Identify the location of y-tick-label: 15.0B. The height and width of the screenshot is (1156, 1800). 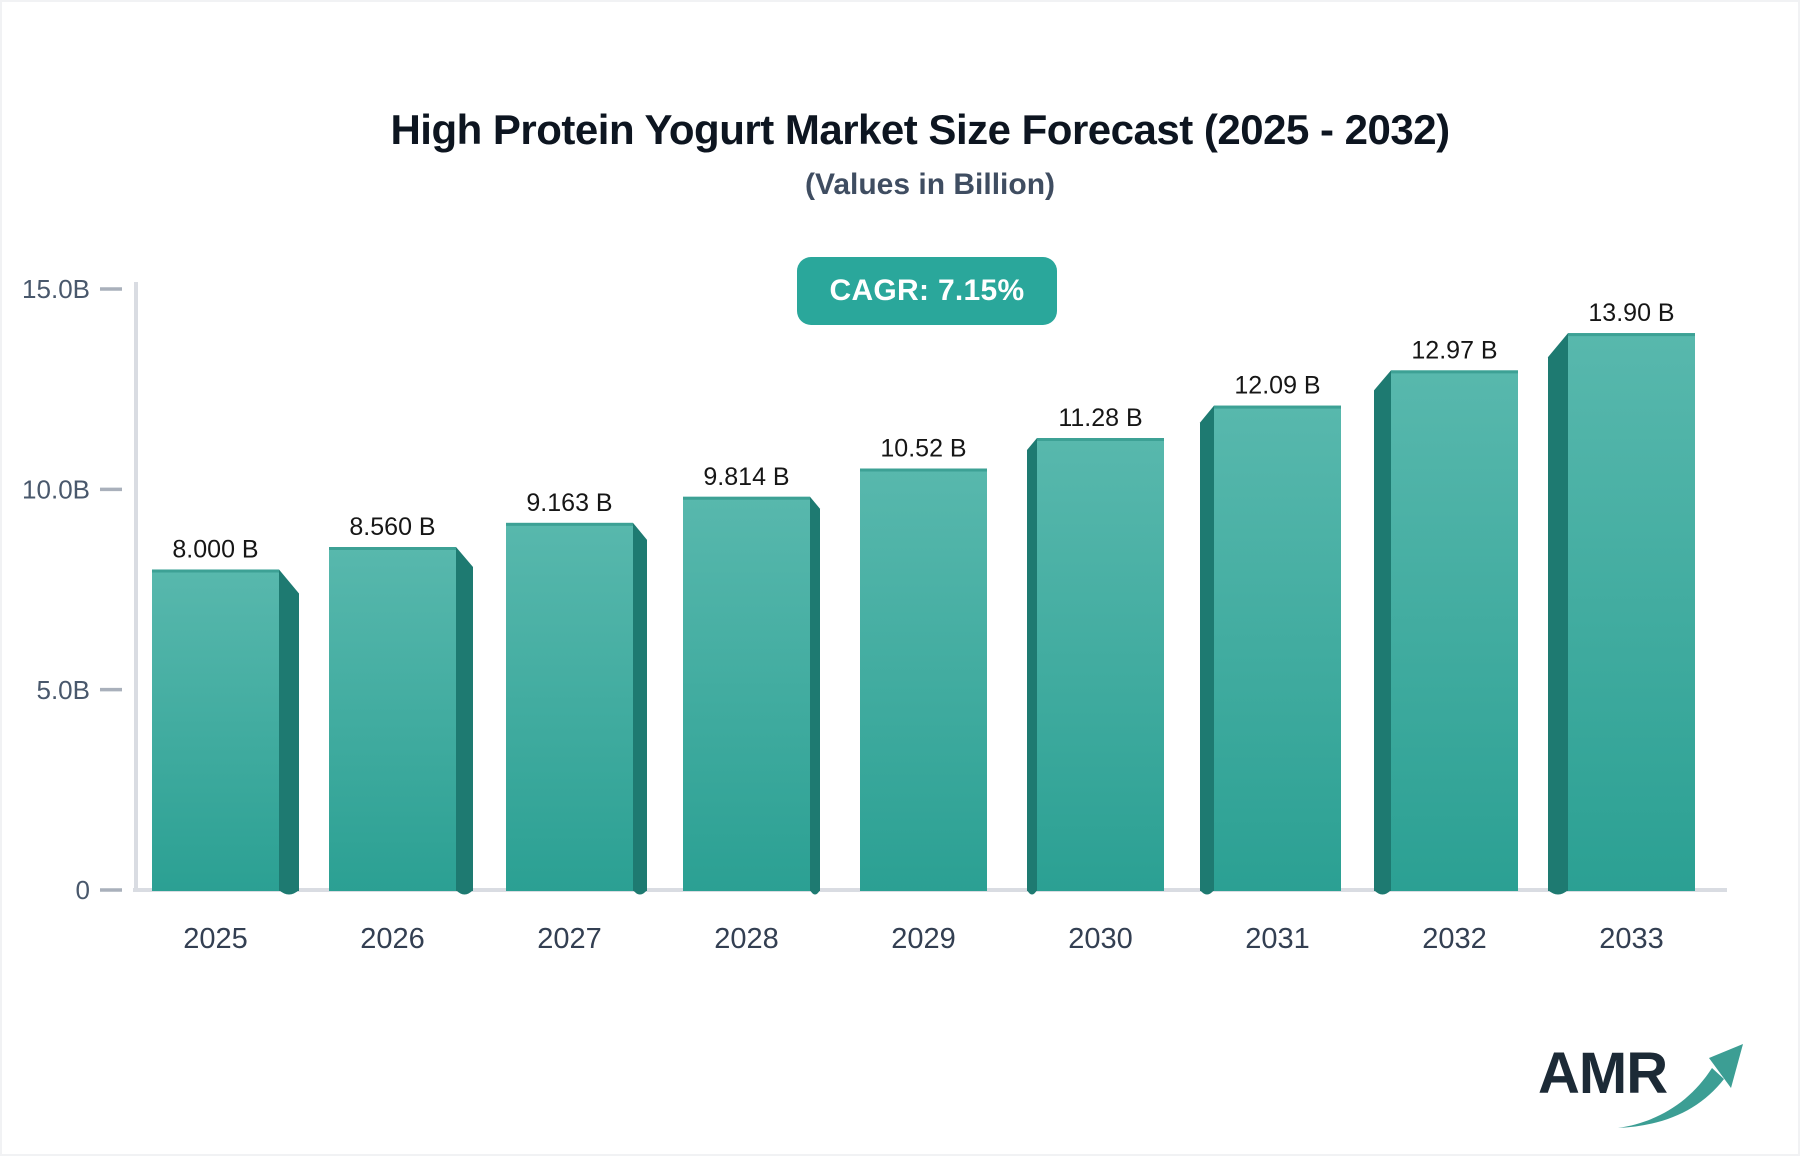
(56, 289).